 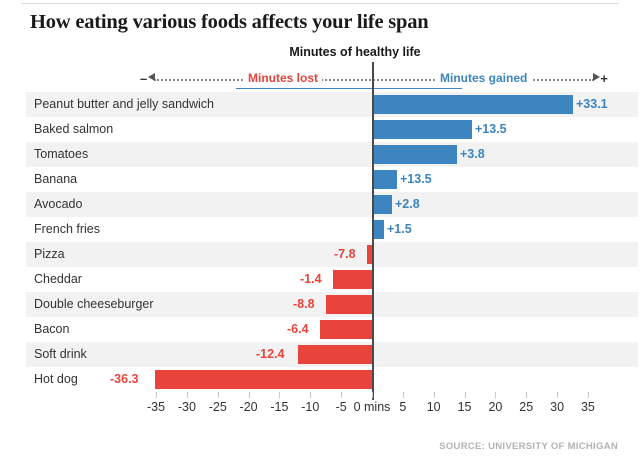 I want to click on x-axis-tick-label: -25, so click(x=217, y=407).